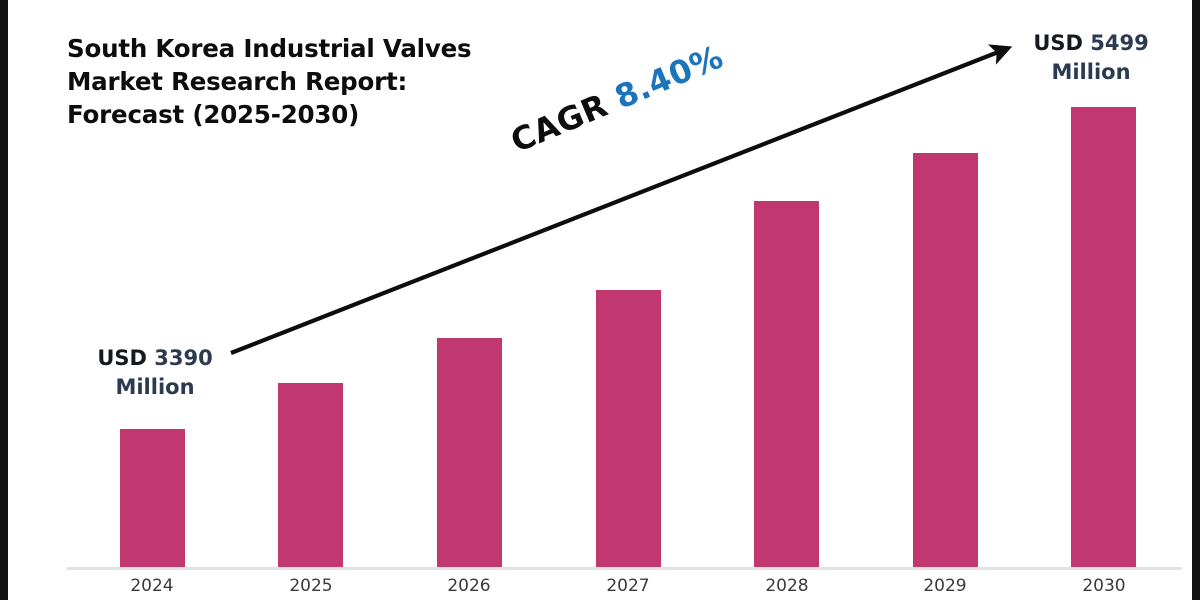  What do you see at coordinates (183, 358) in the screenshot?
I see `start-value-amount: 3390` at bounding box center [183, 358].